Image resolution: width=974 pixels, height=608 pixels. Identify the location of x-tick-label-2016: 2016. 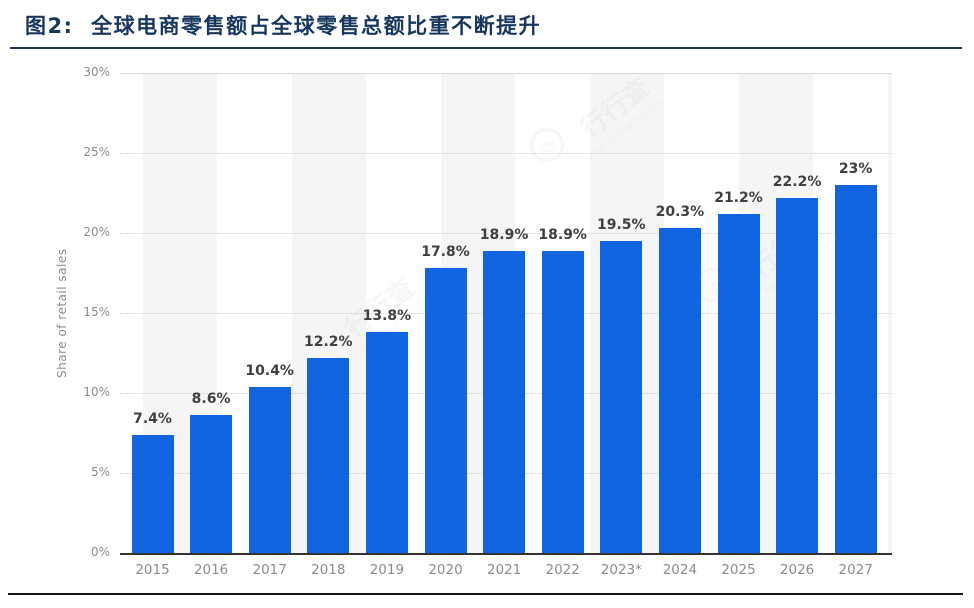
(211, 570).